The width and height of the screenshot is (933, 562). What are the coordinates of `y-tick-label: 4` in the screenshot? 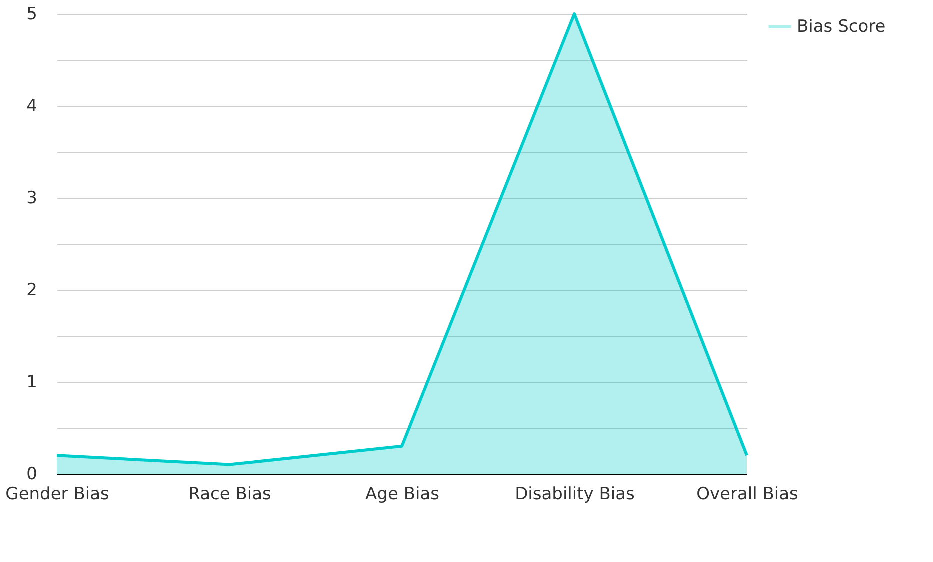 It's located at (32, 106).